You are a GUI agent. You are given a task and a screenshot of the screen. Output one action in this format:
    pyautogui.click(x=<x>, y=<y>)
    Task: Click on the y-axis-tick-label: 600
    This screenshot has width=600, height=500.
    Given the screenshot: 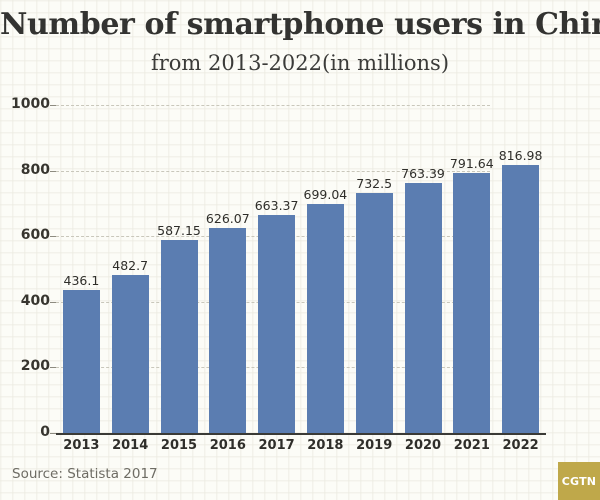 What is the action you would take?
    pyautogui.click(x=35, y=235)
    